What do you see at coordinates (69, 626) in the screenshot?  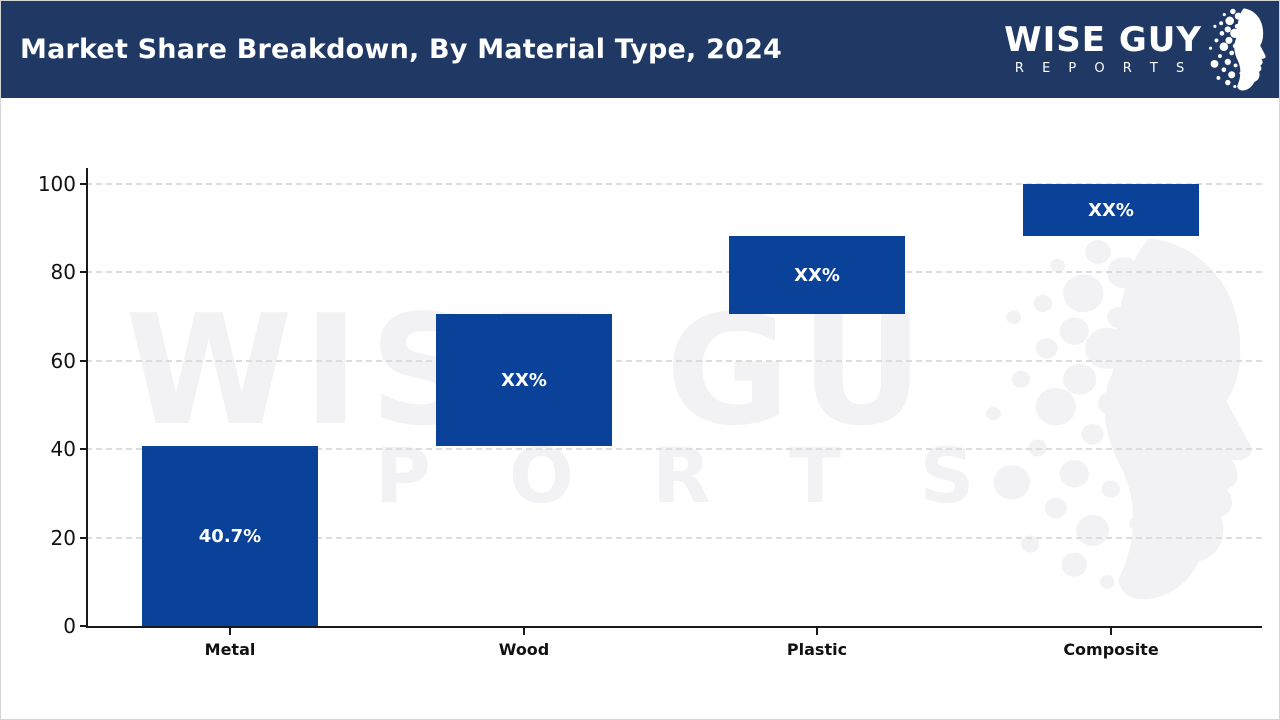 I see `y-tick-label: 0` at bounding box center [69, 626].